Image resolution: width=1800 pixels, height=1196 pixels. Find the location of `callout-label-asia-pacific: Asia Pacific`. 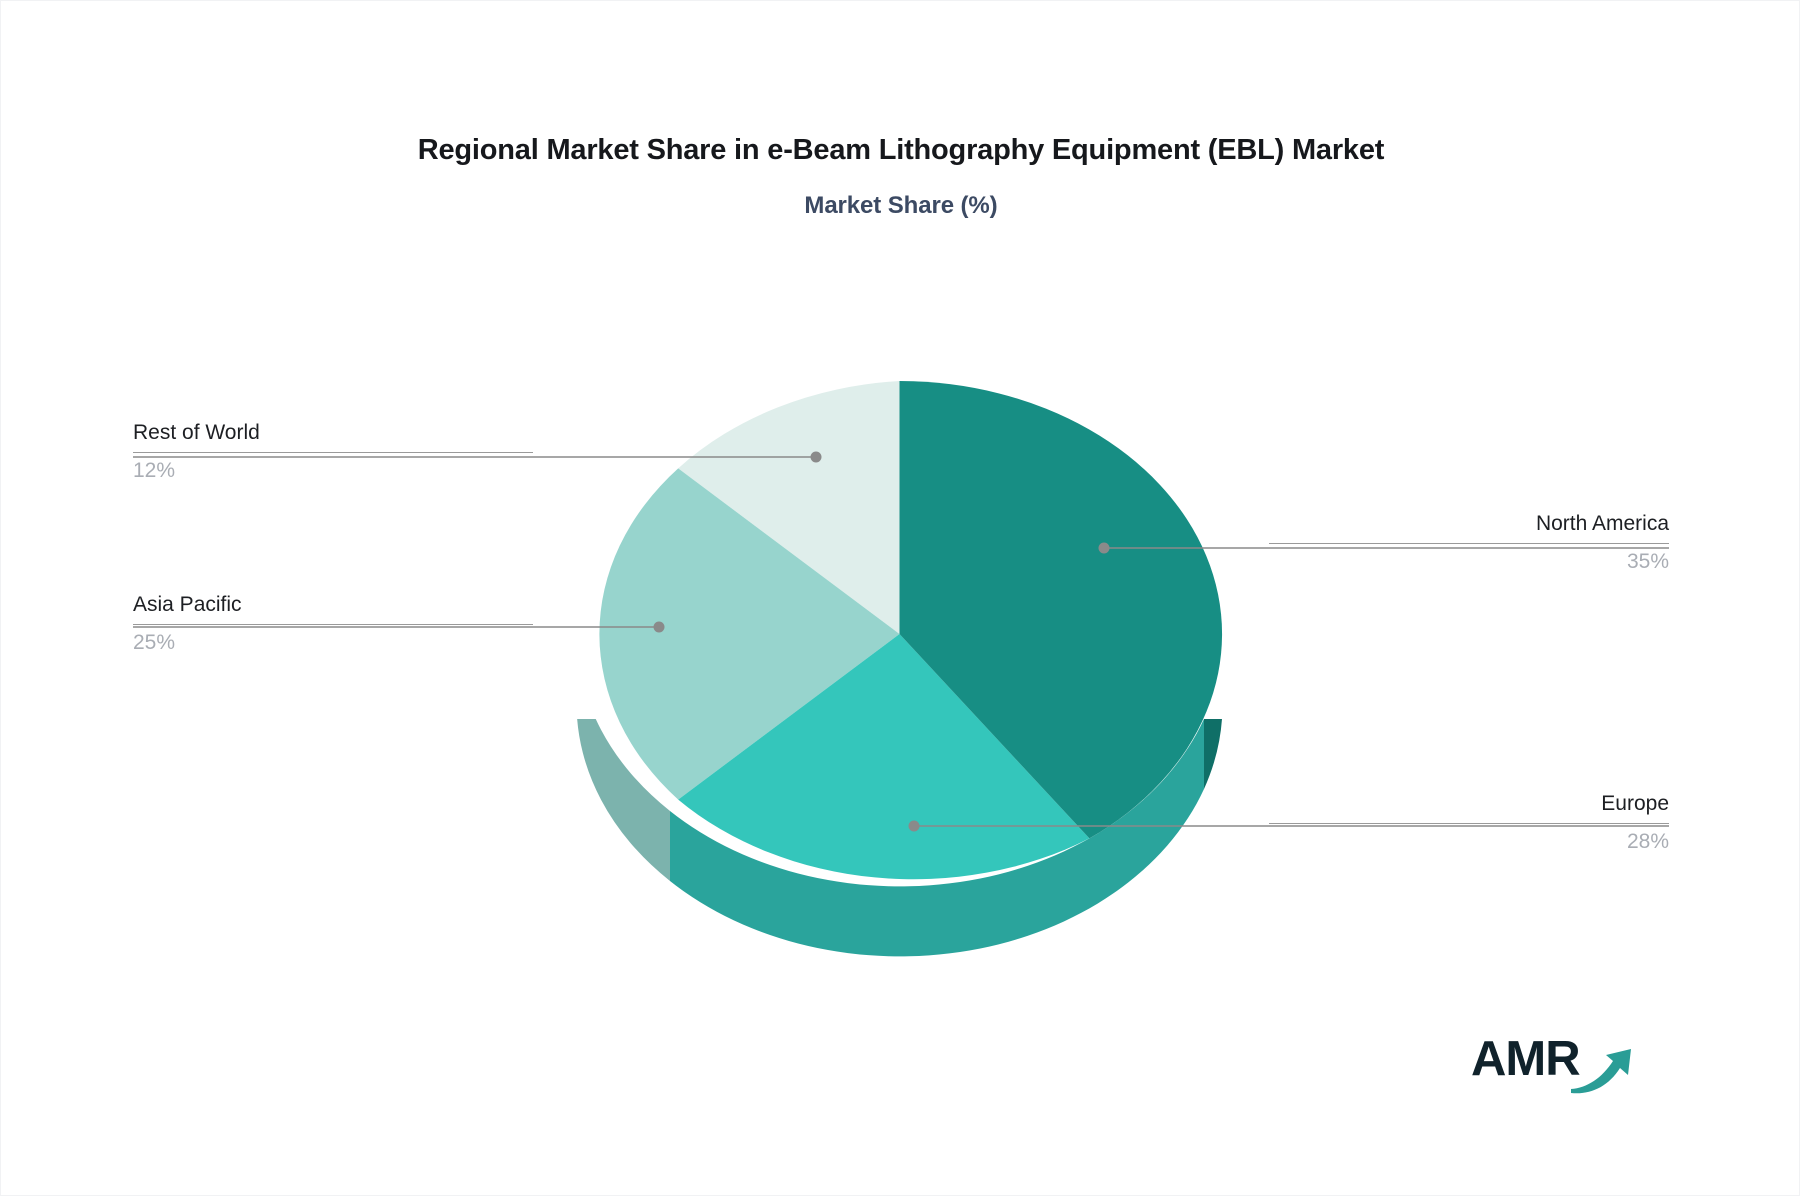

callout-label-asia-pacific: Asia Pacific is located at coordinates (187, 604).